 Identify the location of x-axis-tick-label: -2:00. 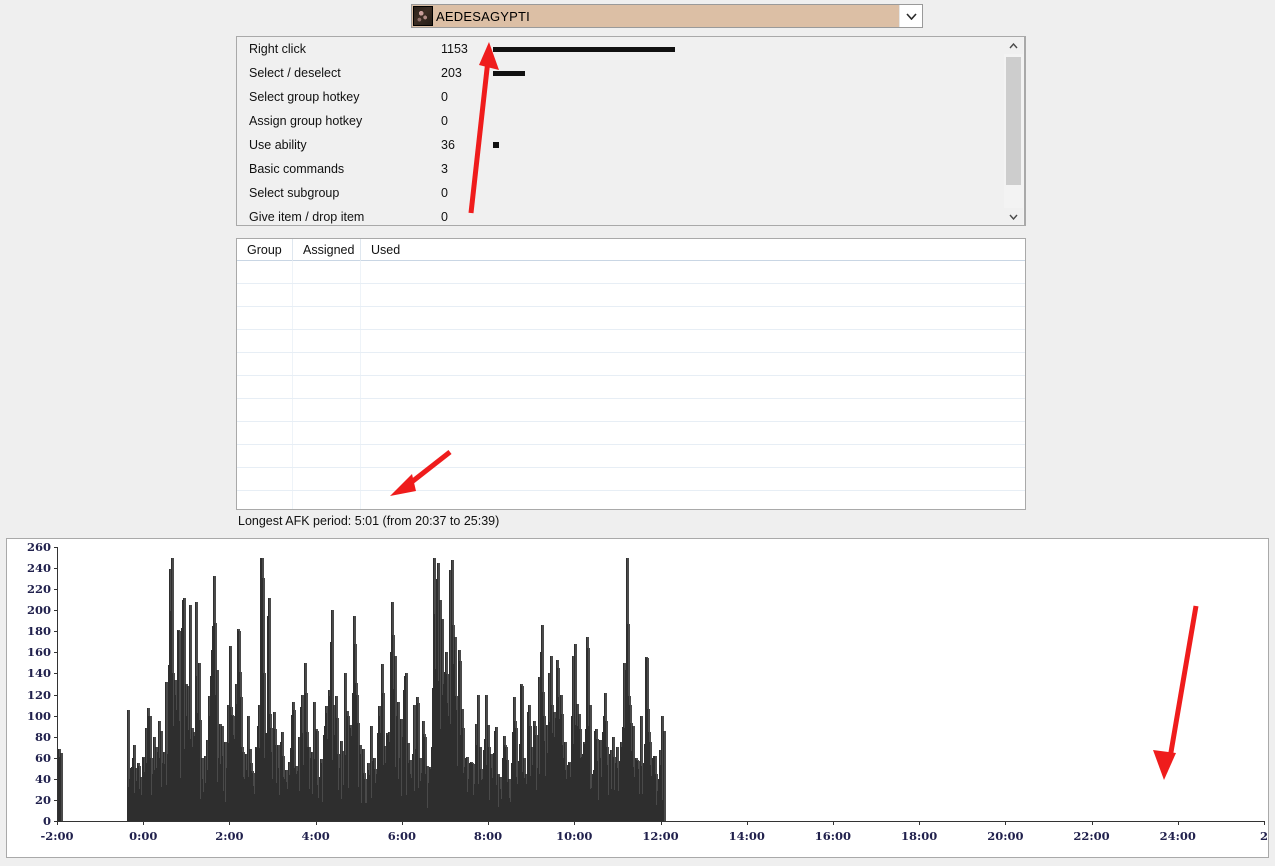
(57, 836).